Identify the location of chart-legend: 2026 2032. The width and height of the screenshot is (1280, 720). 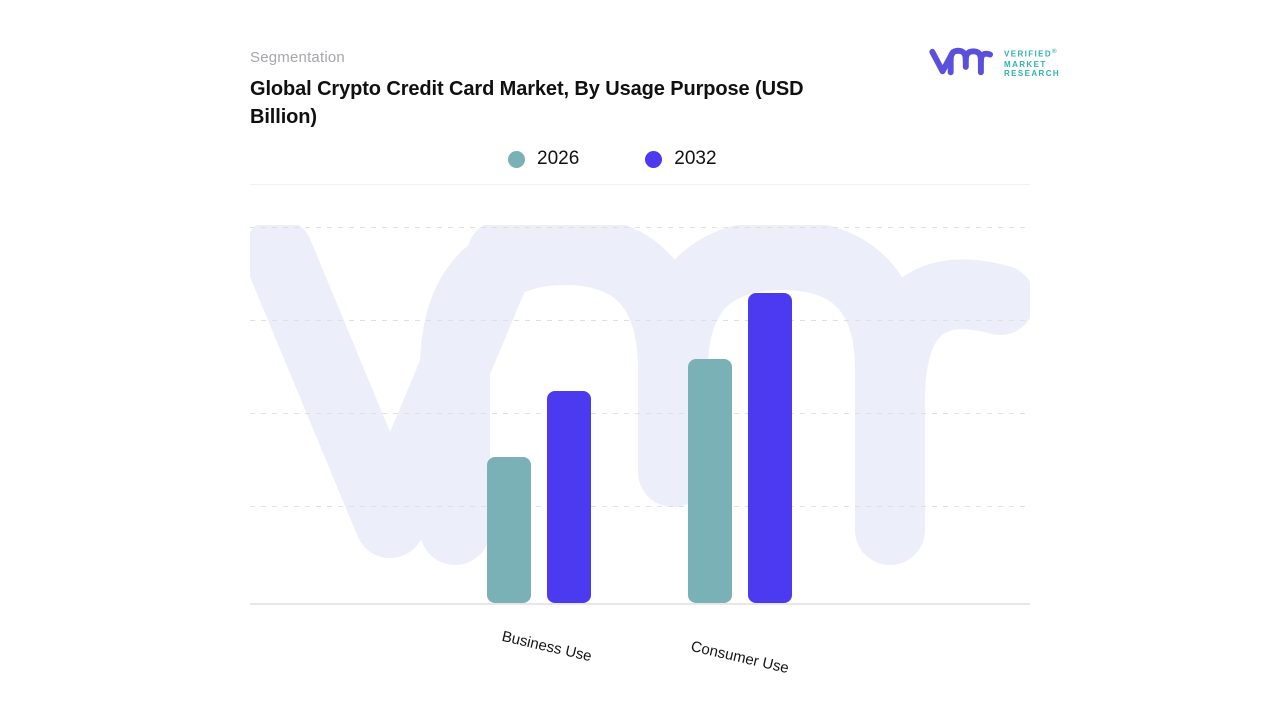
(612, 159).